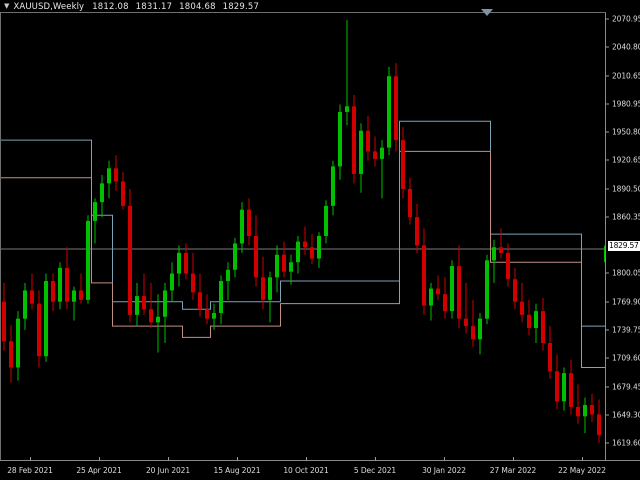 This screenshot has height=480, width=640. What do you see at coordinates (154, 6) in the screenshot?
I see `ohlc-high: 1831.17` at bounding box center [154, 6].